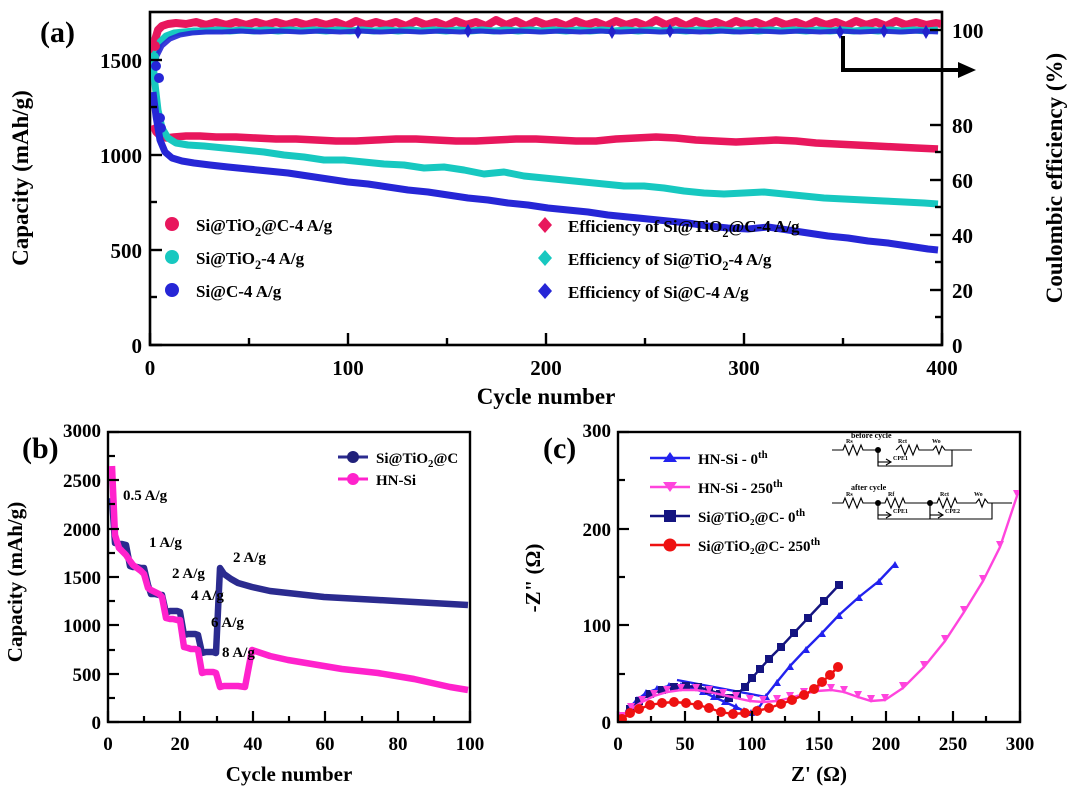 Image resolution: width=1080 pixels, height=798 pixels. Describe the element at coordinates (658, 292) in the screenshot. I see `legend-label-eff-sic: Efficiency of Si@C-4 A/g` at that location.